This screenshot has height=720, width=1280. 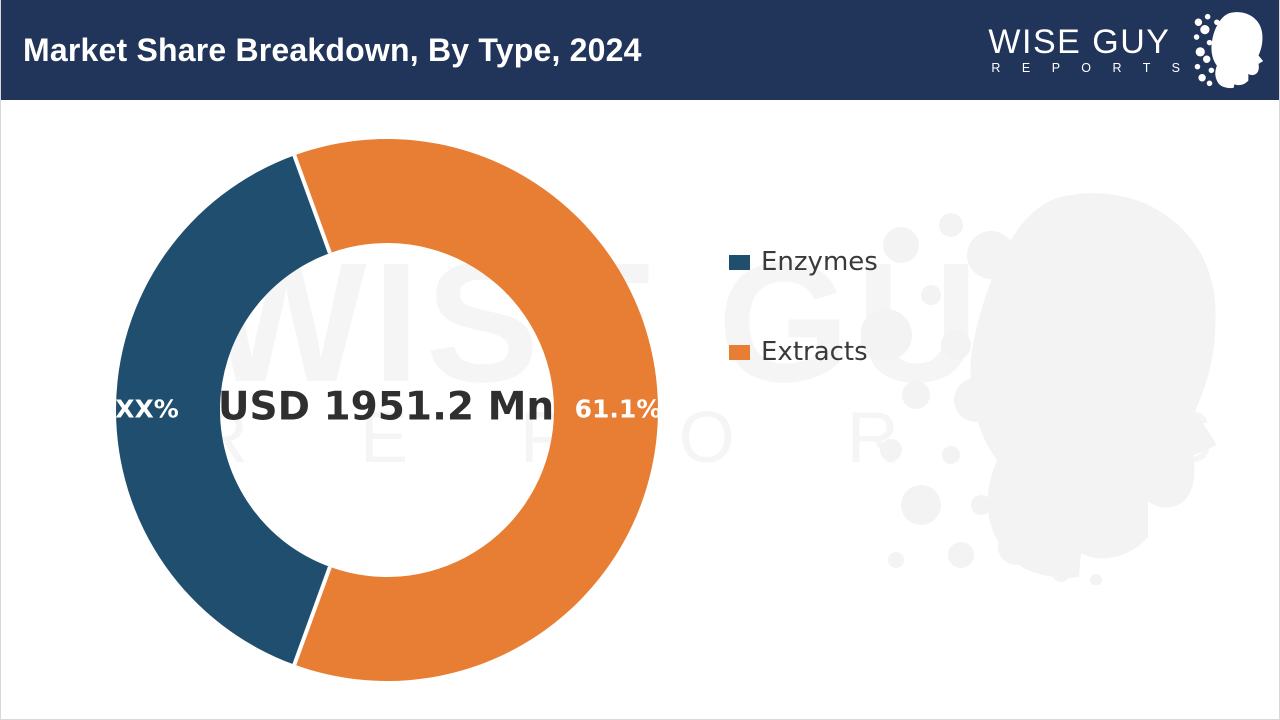 What do you see at coordinates (739, 262) in the screenshot?
I see `enzymes-color-swatch` at bounding box center [739, 262].